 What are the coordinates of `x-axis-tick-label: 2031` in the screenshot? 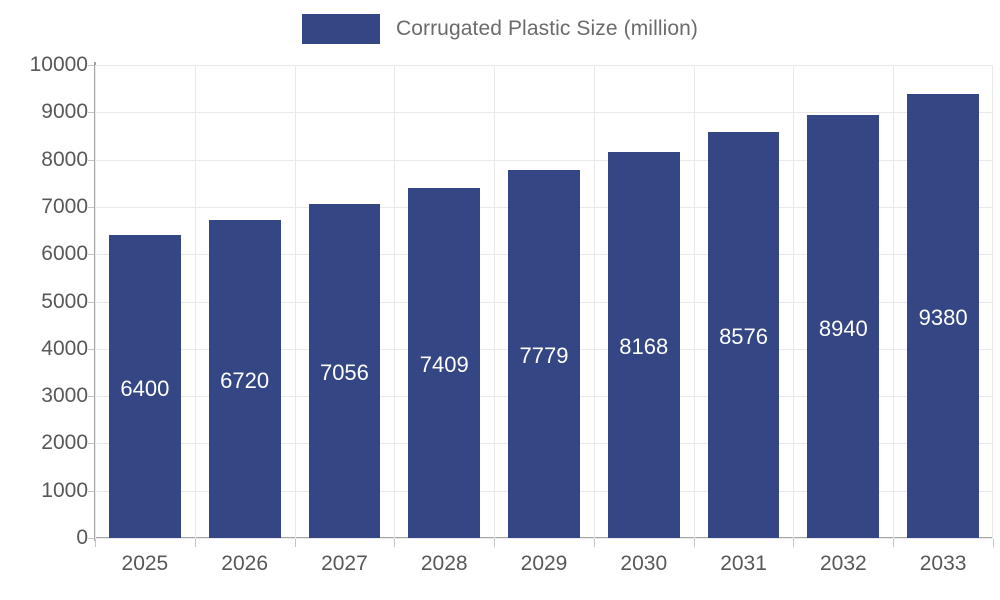 It's located at (743, 563).